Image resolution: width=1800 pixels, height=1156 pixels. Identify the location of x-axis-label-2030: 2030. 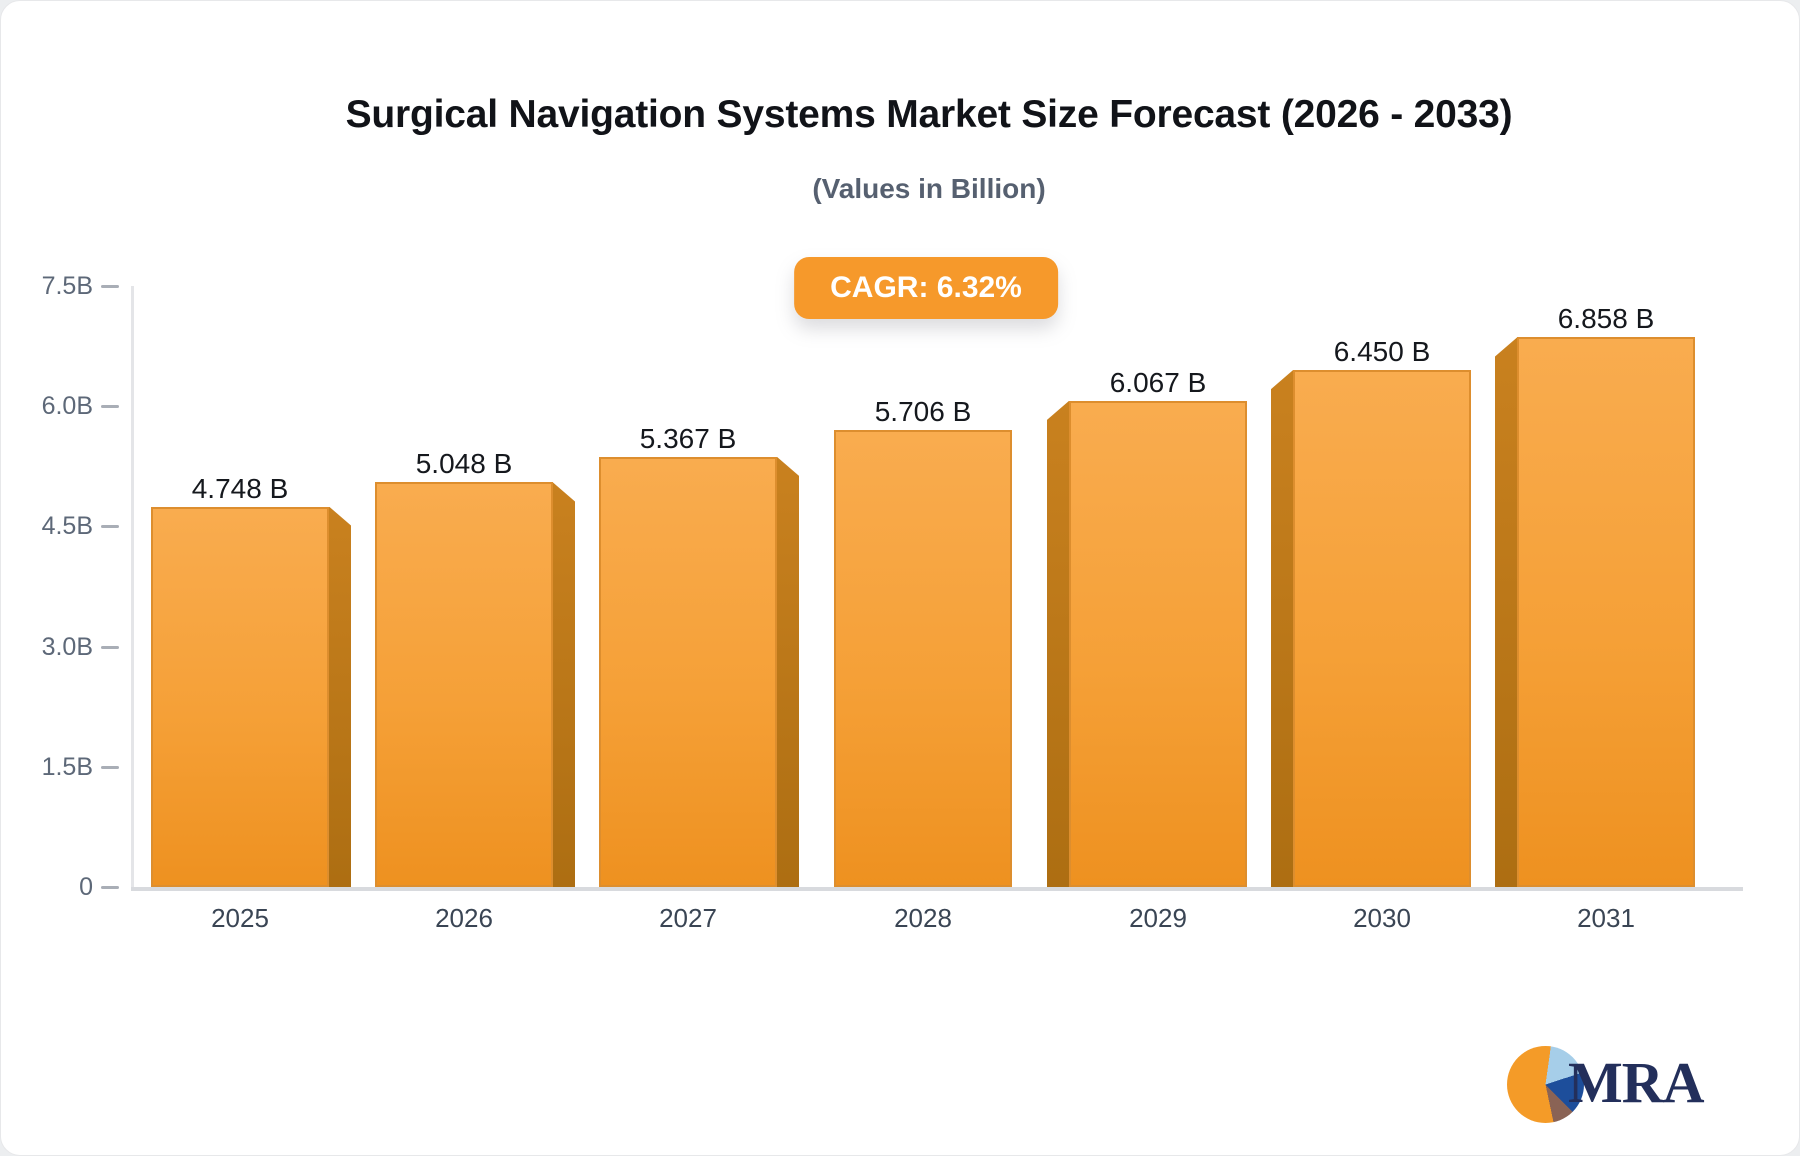
(1382, 918).